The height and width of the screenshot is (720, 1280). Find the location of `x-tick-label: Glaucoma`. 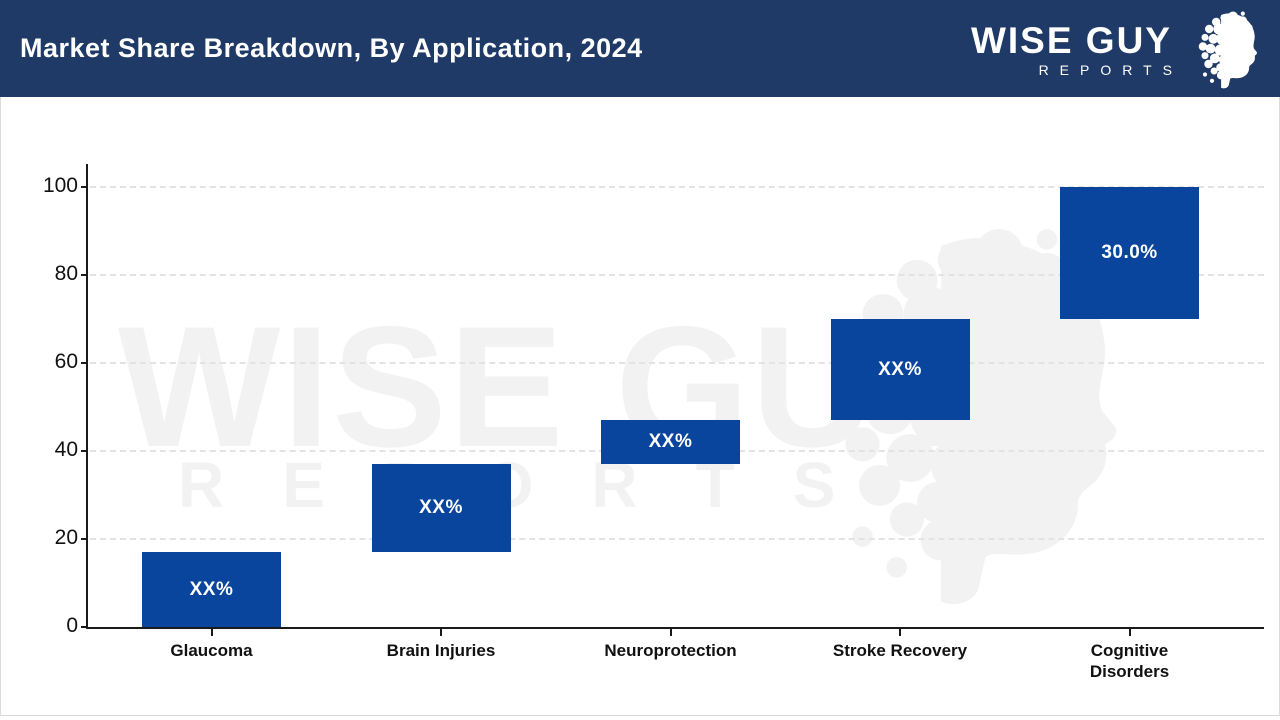

x-tick-label: Glaucoma is located at coordinates (211, 650).